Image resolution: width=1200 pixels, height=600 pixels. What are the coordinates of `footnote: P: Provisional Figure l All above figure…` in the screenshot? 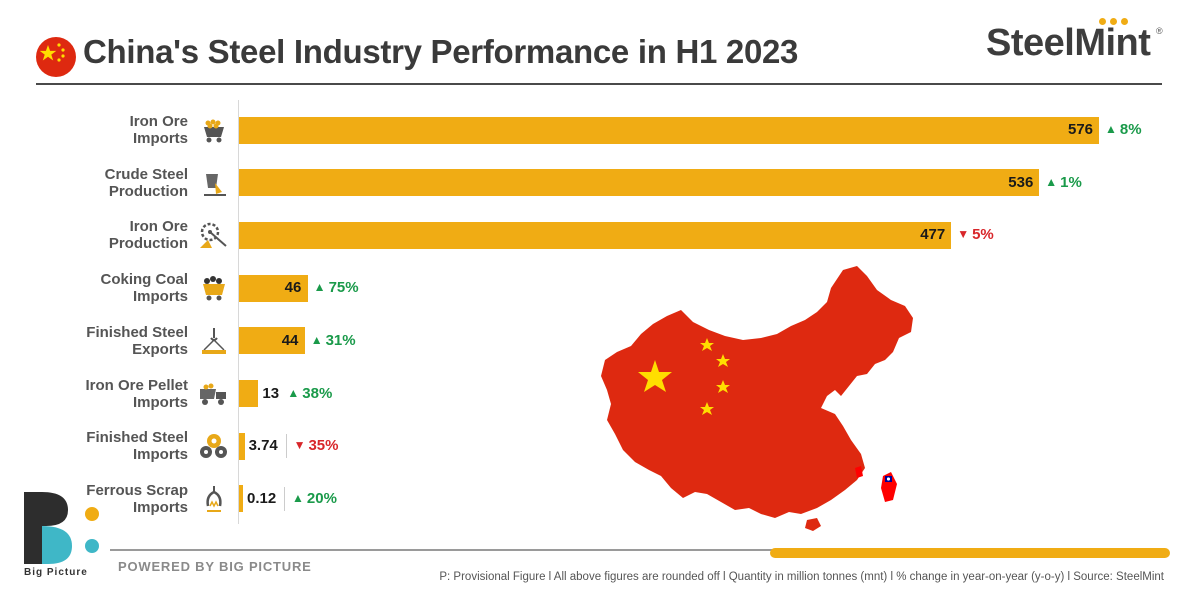 It's located at (801, 577).